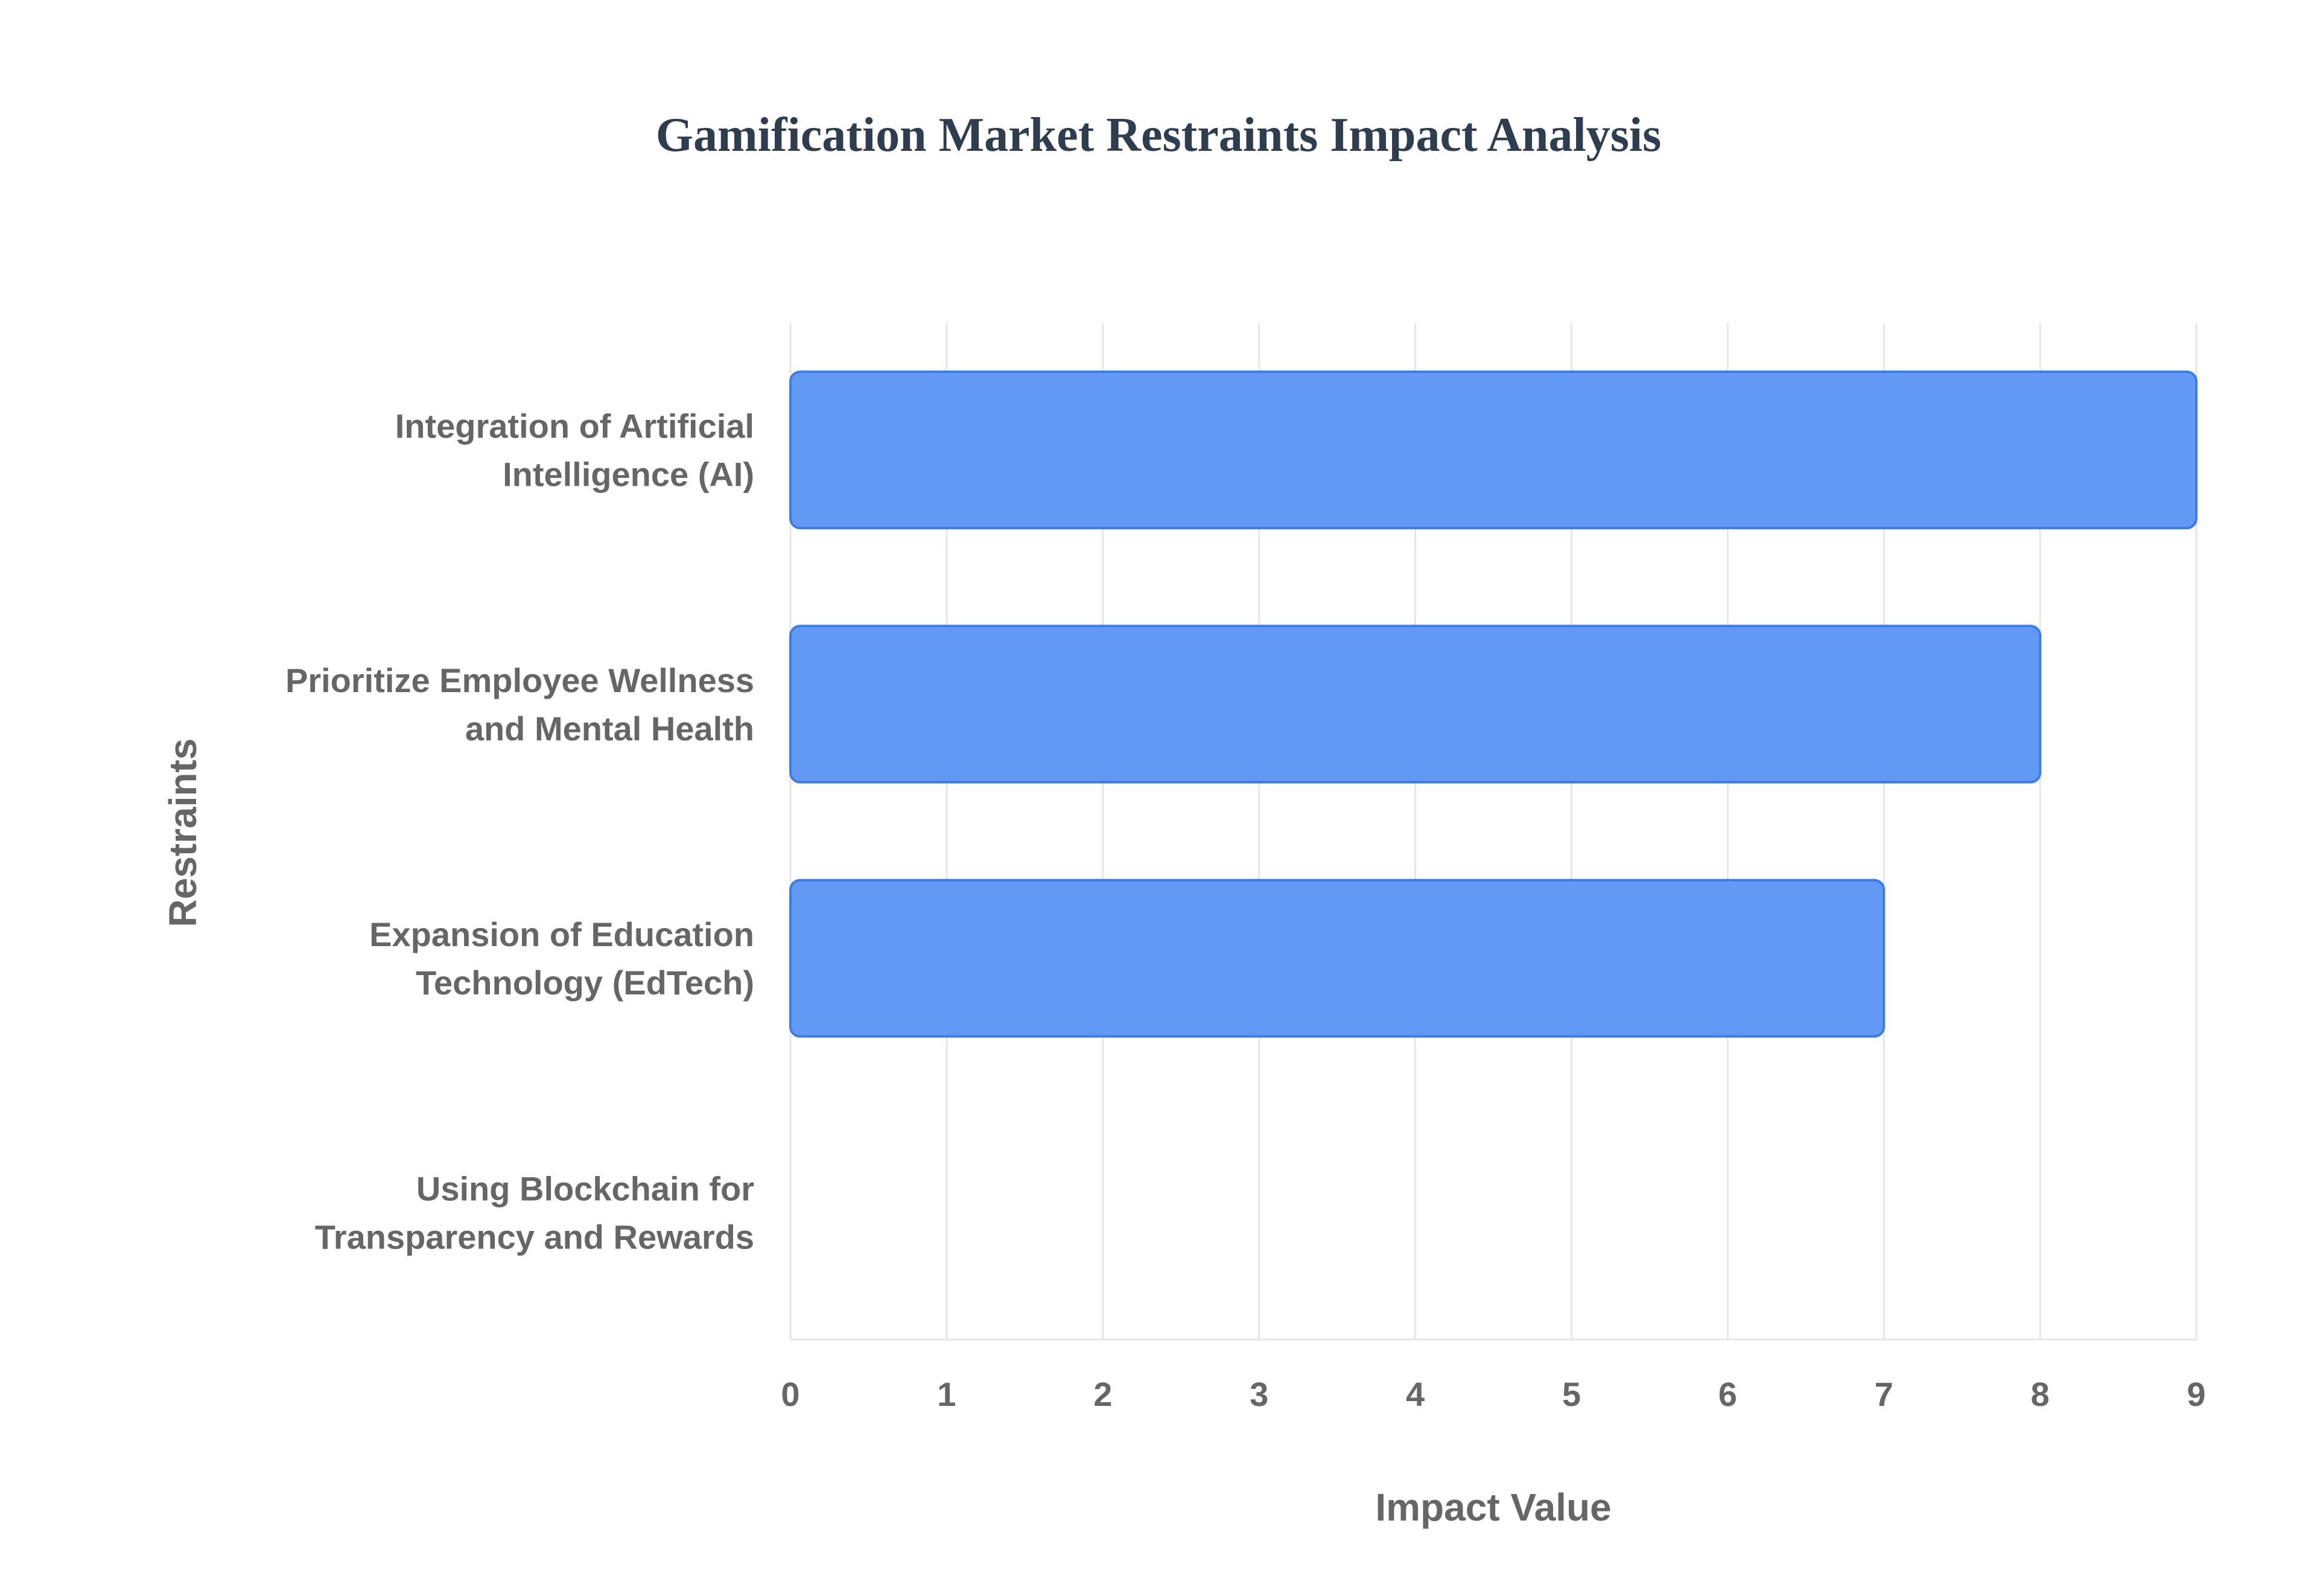 This screenshot has width=2317, height=1596. Describe the element at coordinates (1259, 1394) in the screenshot. I see `x-tick-label: 3` at that location.